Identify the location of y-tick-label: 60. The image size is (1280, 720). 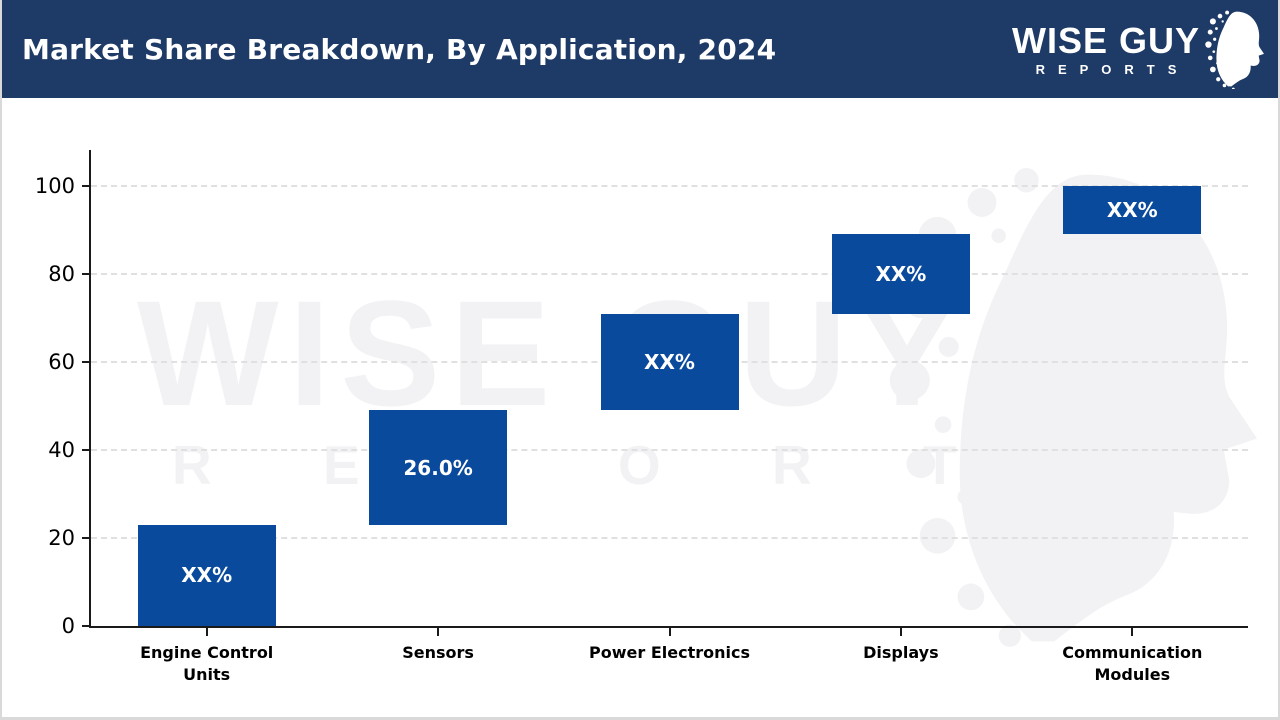
(61, 362).